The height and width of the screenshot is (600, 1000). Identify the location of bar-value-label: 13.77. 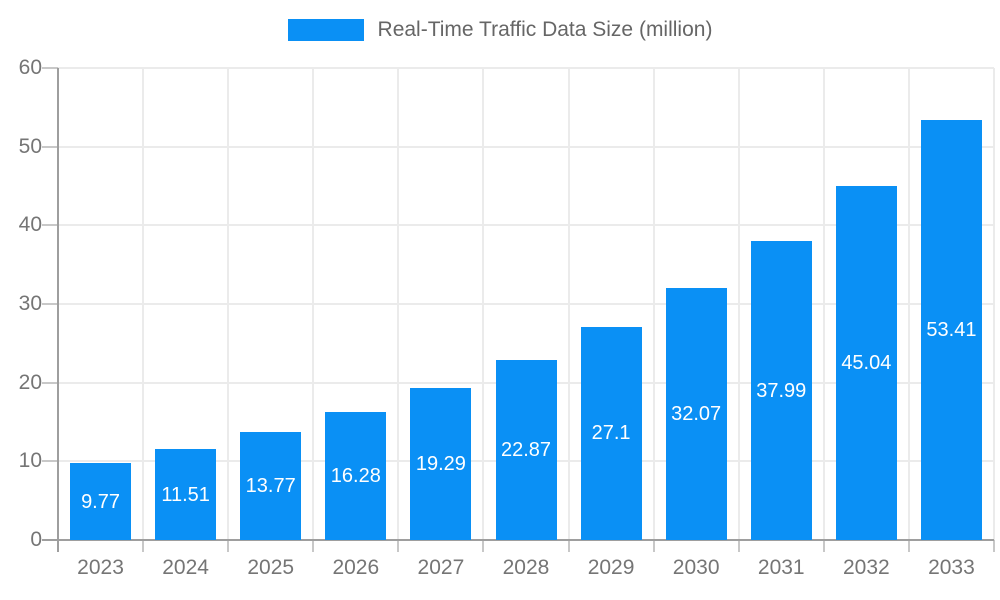
(270, 485).